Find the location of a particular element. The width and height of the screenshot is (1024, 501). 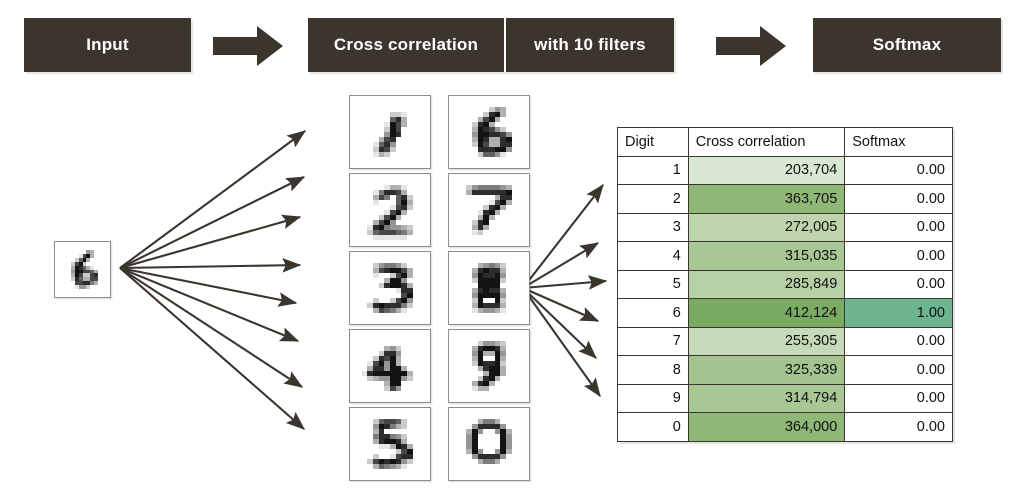

header-softmax-label: Softmax is located at coordinates (907, 44).